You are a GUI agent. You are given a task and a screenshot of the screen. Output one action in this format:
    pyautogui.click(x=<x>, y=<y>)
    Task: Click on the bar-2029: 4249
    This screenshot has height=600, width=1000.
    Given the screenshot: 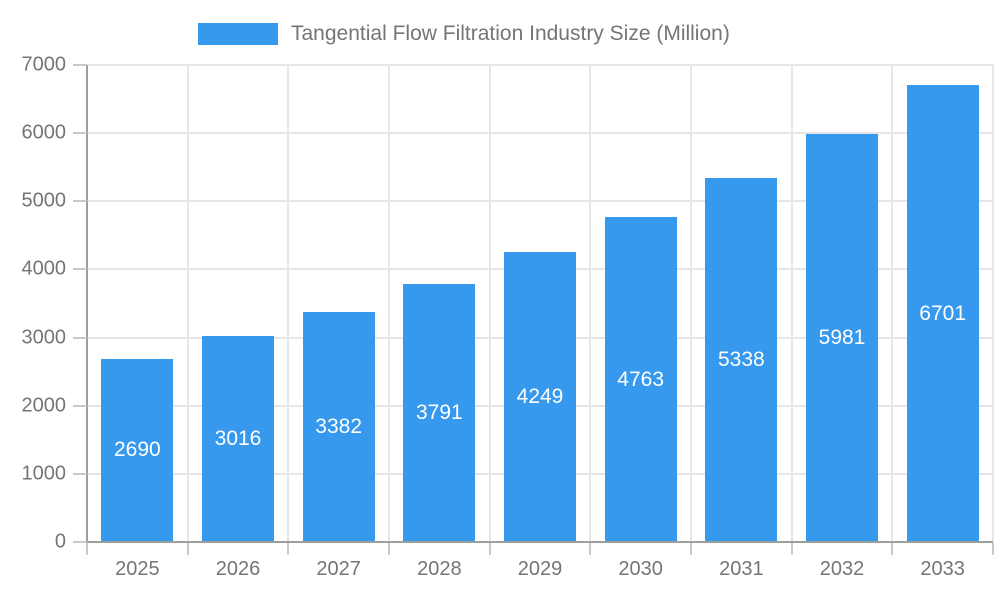 What is the action you would take?
    pyautogui.click(x=540, y=397)
    